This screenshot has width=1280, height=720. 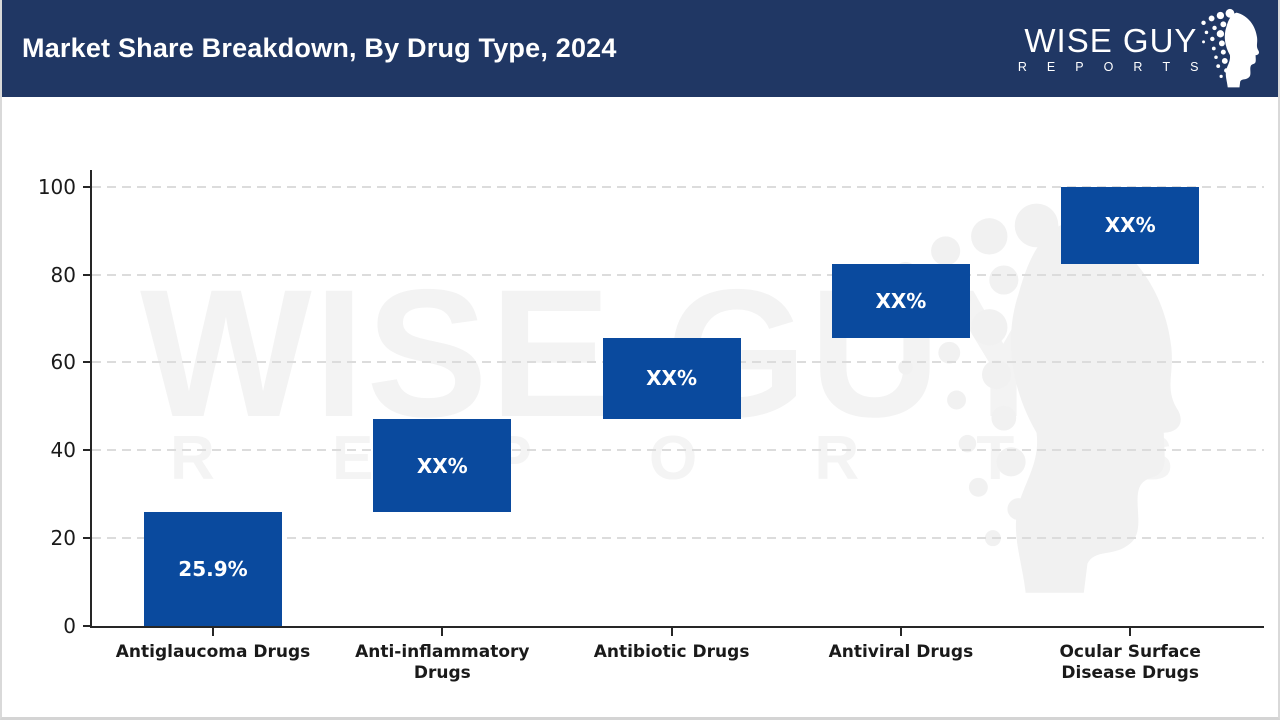 I want to click on logo-head-icon, so click(x=1230, y=48).